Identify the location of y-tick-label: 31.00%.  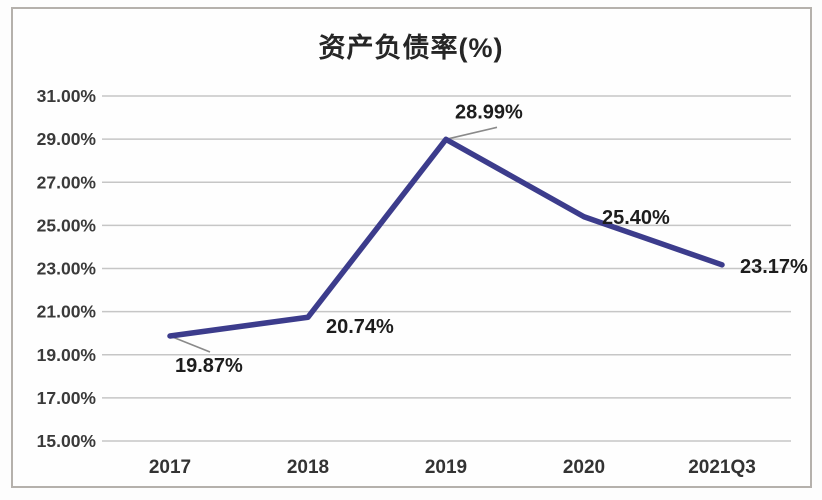
(67, 96).